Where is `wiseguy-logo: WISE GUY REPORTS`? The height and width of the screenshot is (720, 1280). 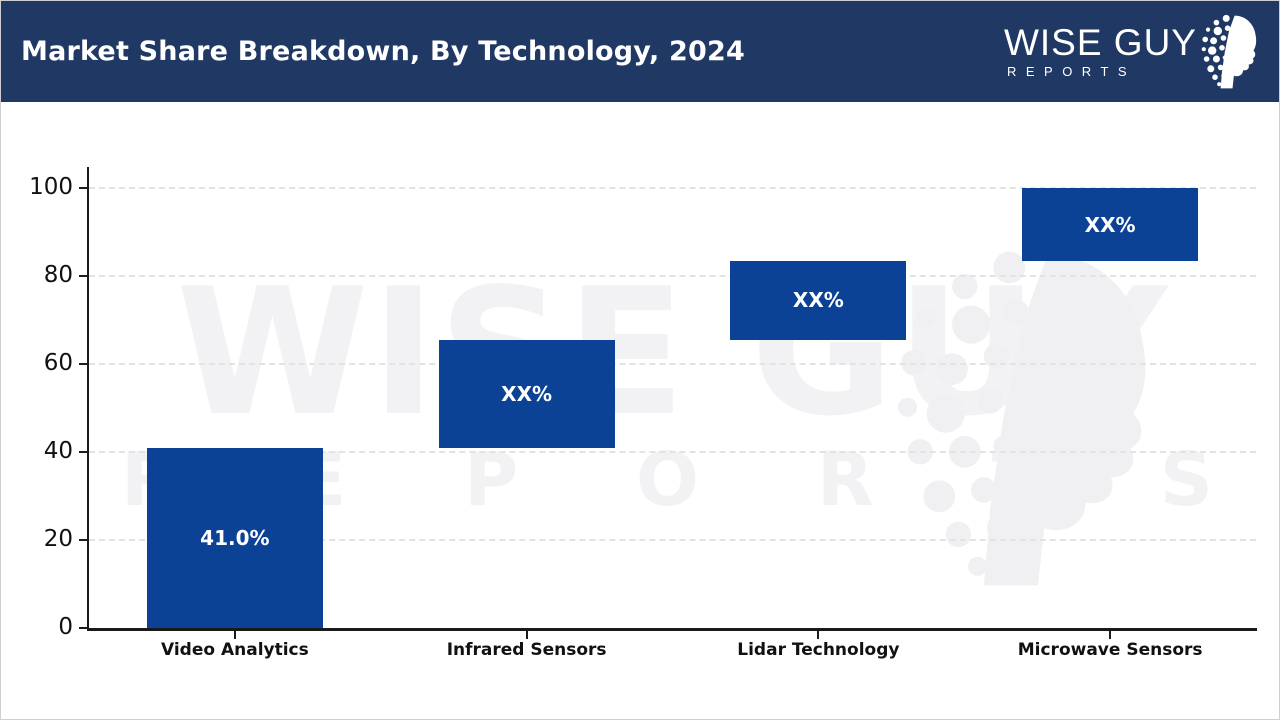 wiseguy-logo: WISE GUY REPORTS is located at coordinates (1134, 52).